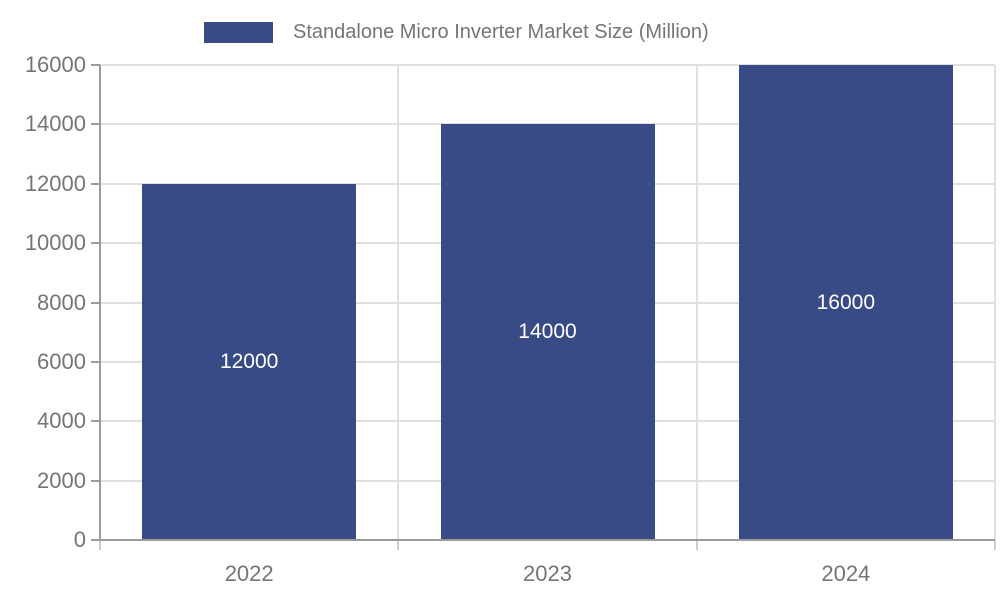  What do you see at coordinates (55, 124) in the screenshot?
I see `y-axis-label: 14000` at bounding box center [55, 124].